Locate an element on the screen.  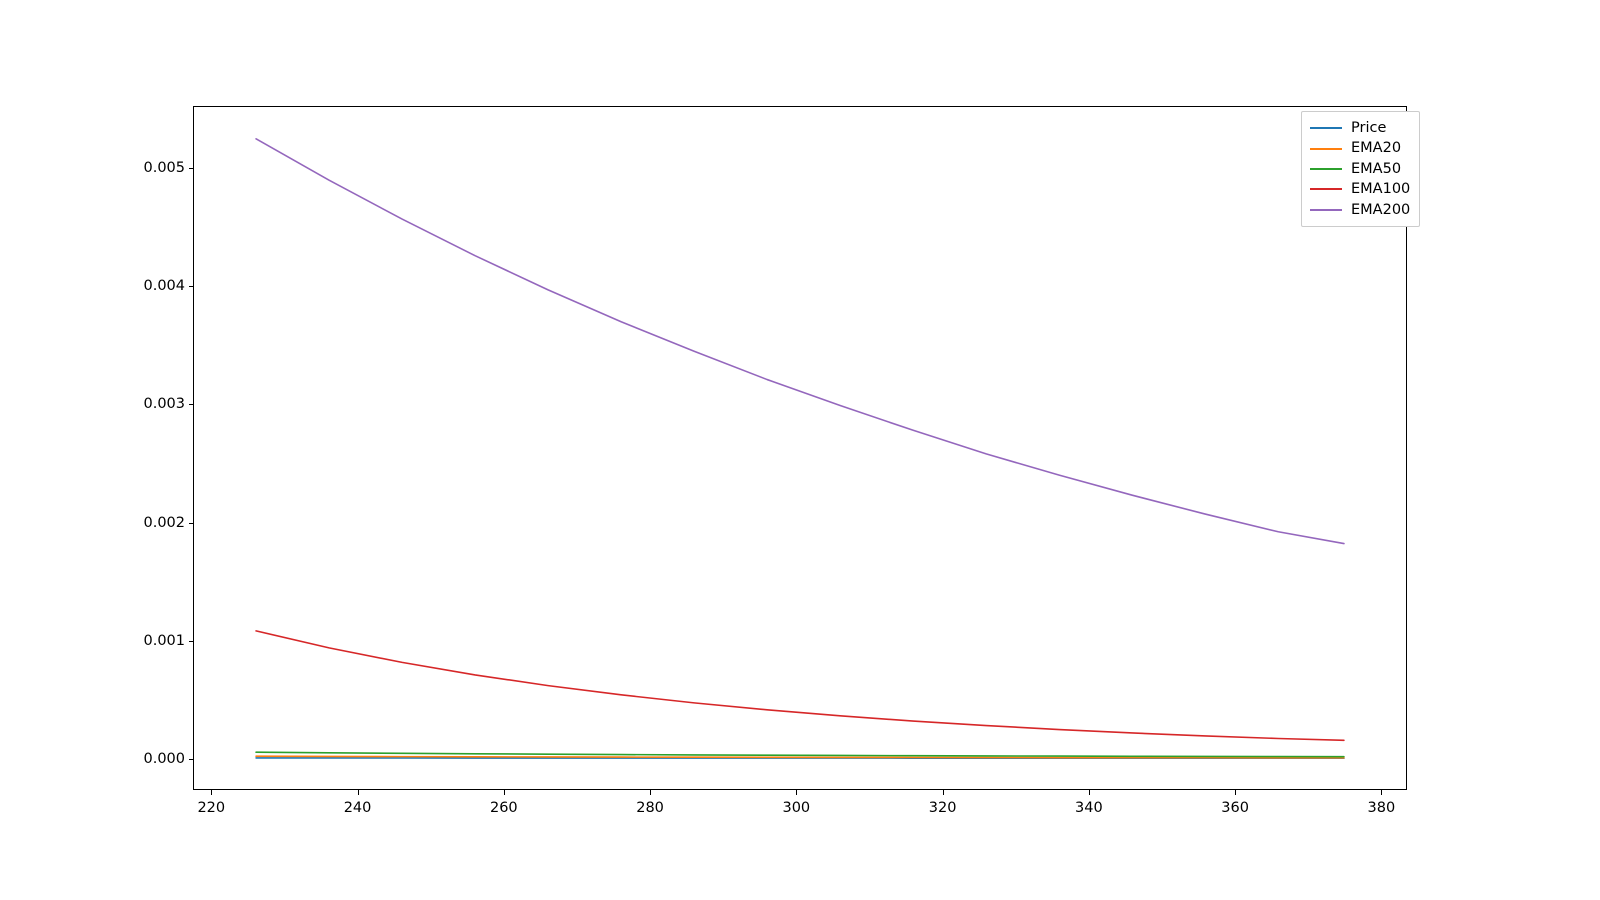
y-tick-label: 0.002 is located at coordinates (164, 522).